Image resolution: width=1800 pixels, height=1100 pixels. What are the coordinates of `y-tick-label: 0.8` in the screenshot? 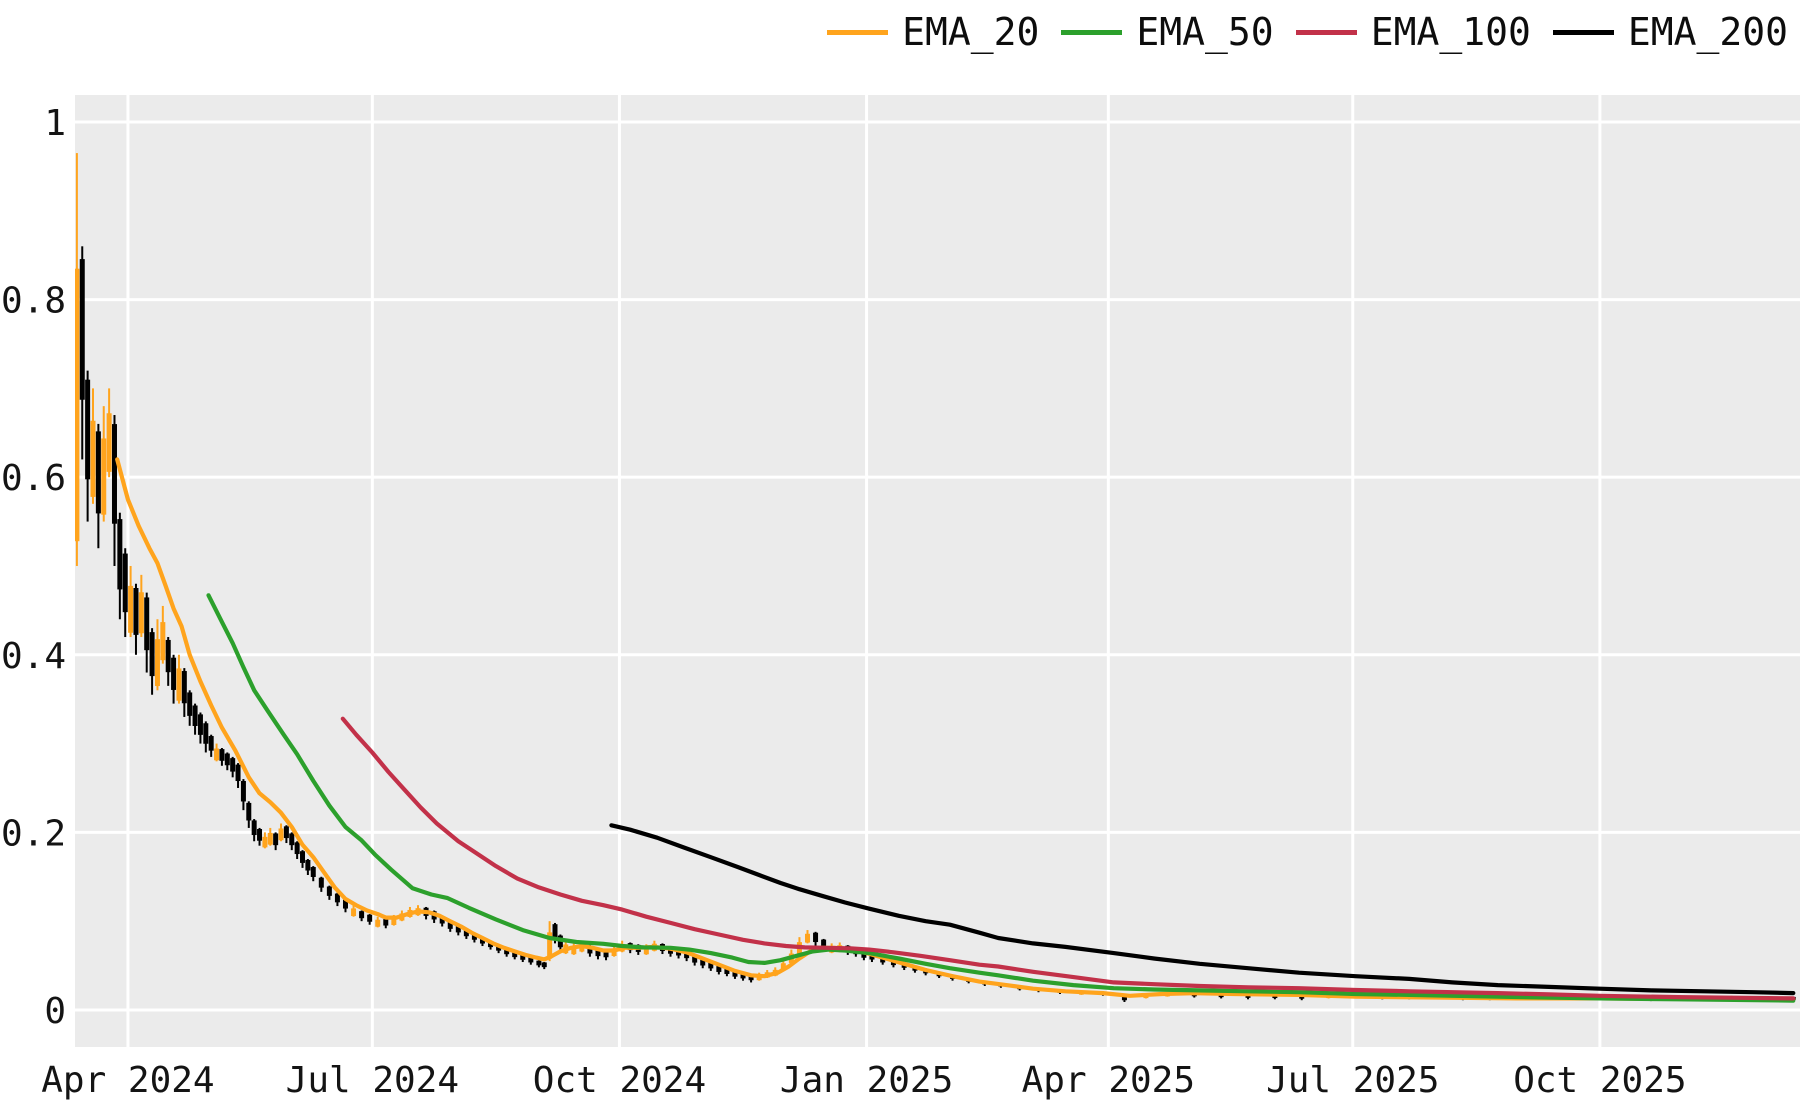 It's located at (33, 301).